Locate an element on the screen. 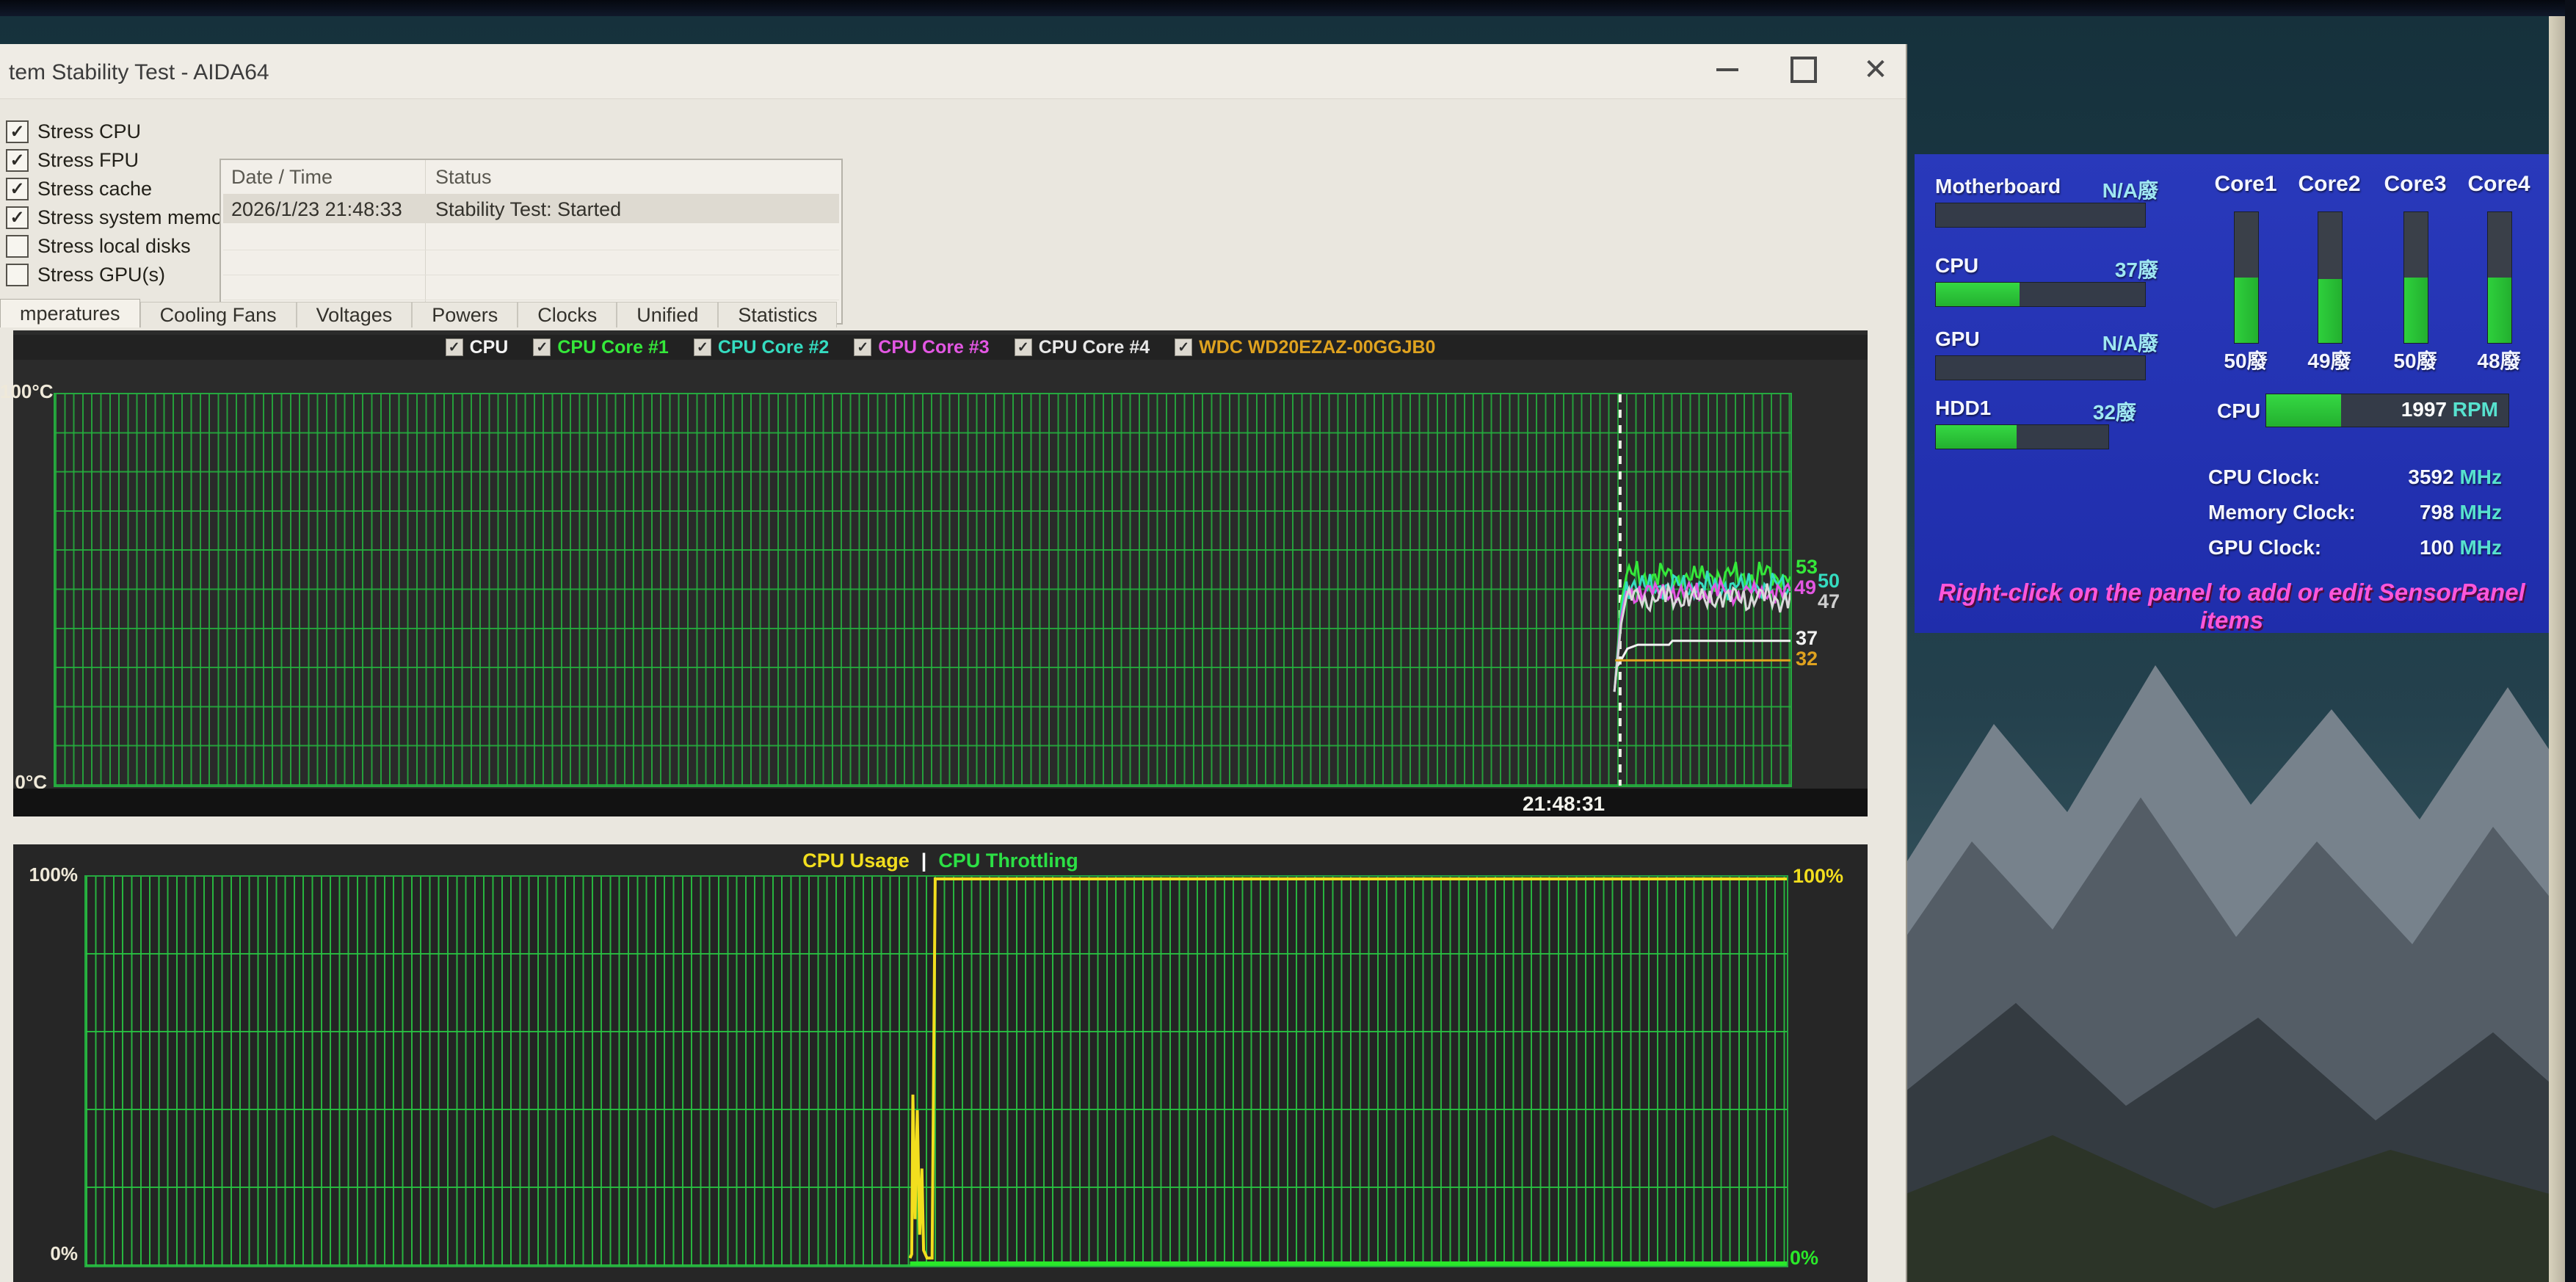 This screenshot has width=2576, height=1282. column-header-datetime: Date / Time is located at coordinates (282, 177).